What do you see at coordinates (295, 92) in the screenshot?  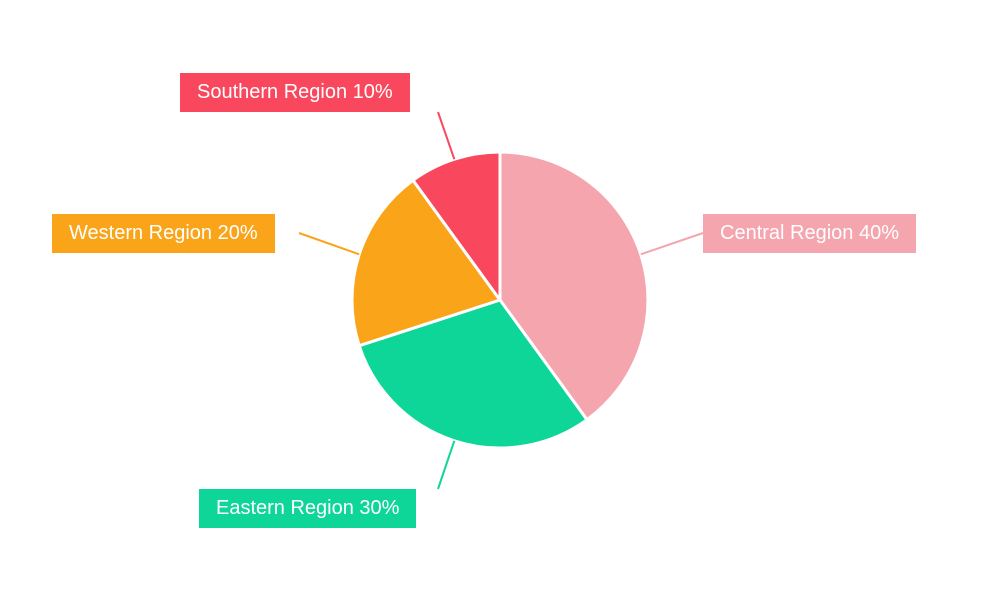 I see `callout-label-southern-region: Southern Region 10%` at bounding box center [295, 92].